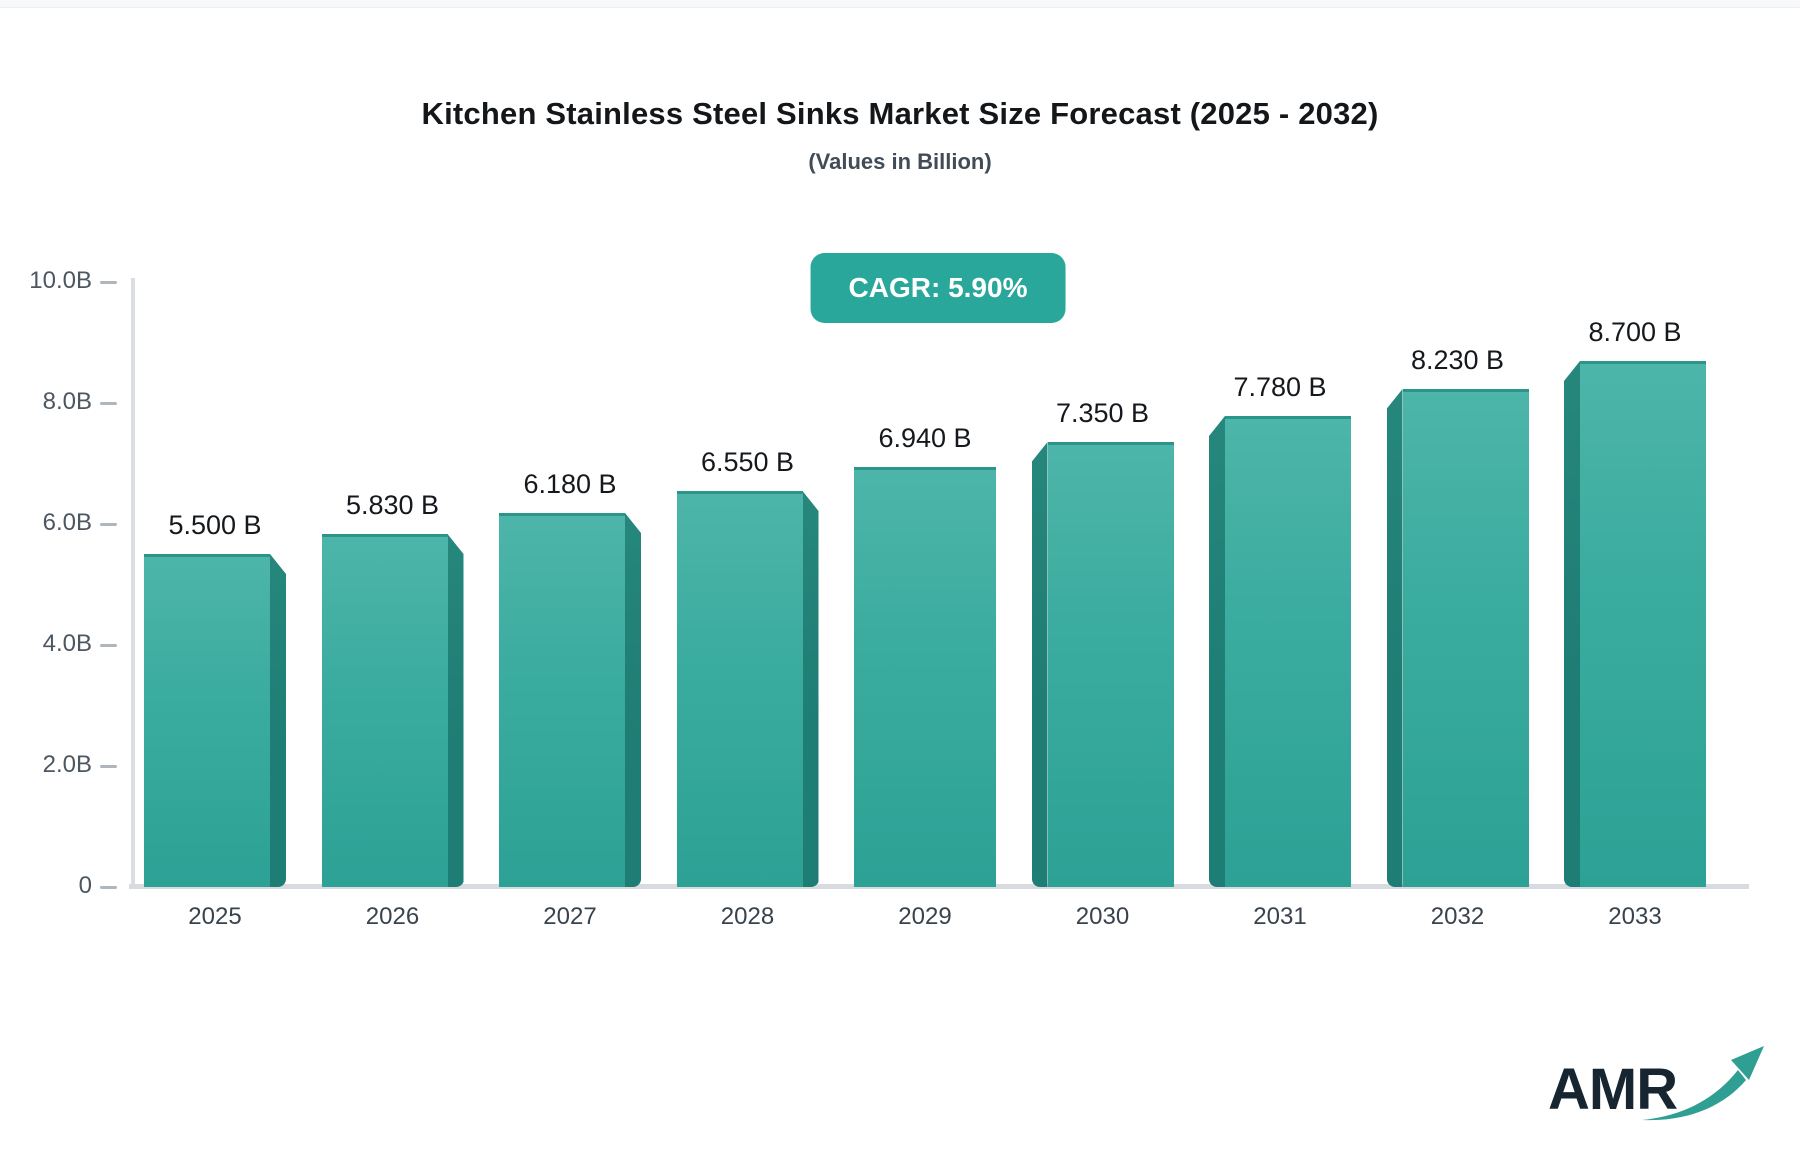 The width and height of the screenshot is (1800, 1156). I want to click on bar-2029, so click(925, 677).